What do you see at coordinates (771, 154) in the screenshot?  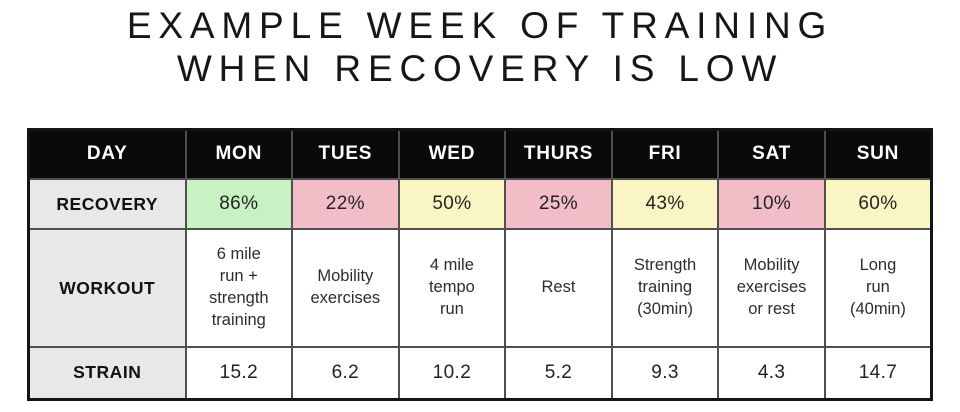 I see `header-cell-sat: SAT` at bounding box center [771, 154].